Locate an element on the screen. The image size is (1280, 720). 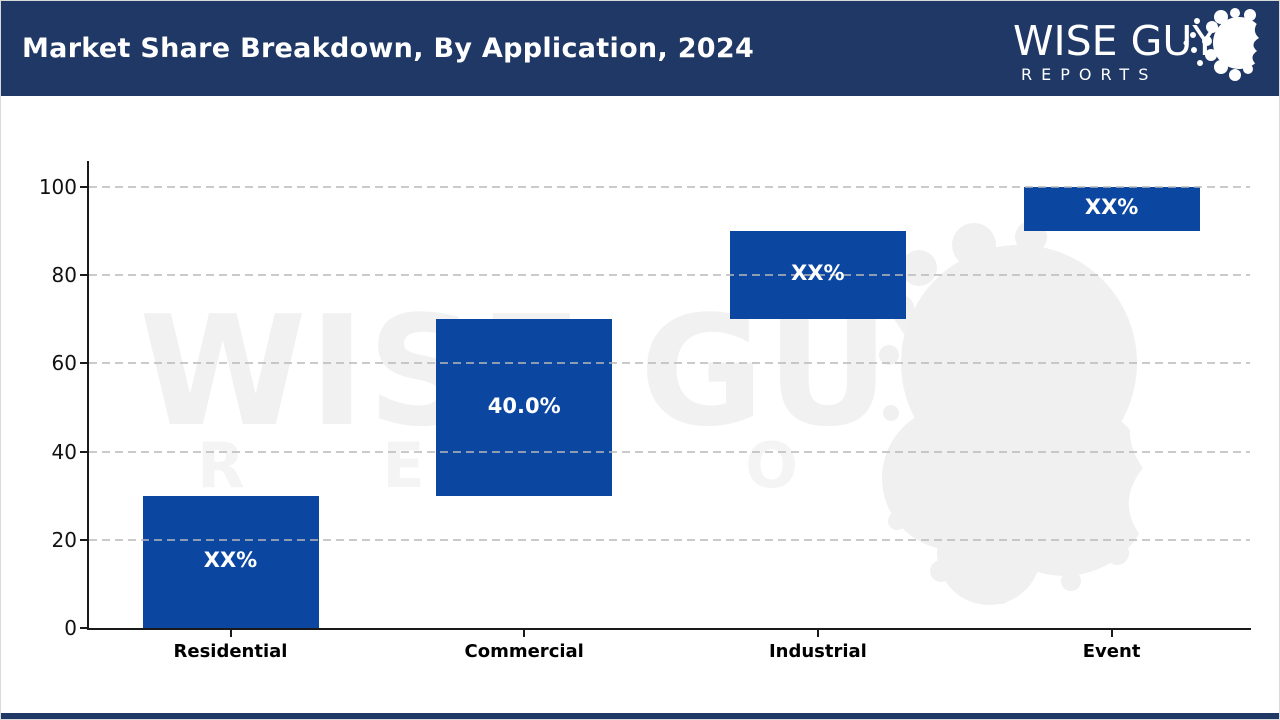
gridline-y40 is located at coordinates (669, 451).